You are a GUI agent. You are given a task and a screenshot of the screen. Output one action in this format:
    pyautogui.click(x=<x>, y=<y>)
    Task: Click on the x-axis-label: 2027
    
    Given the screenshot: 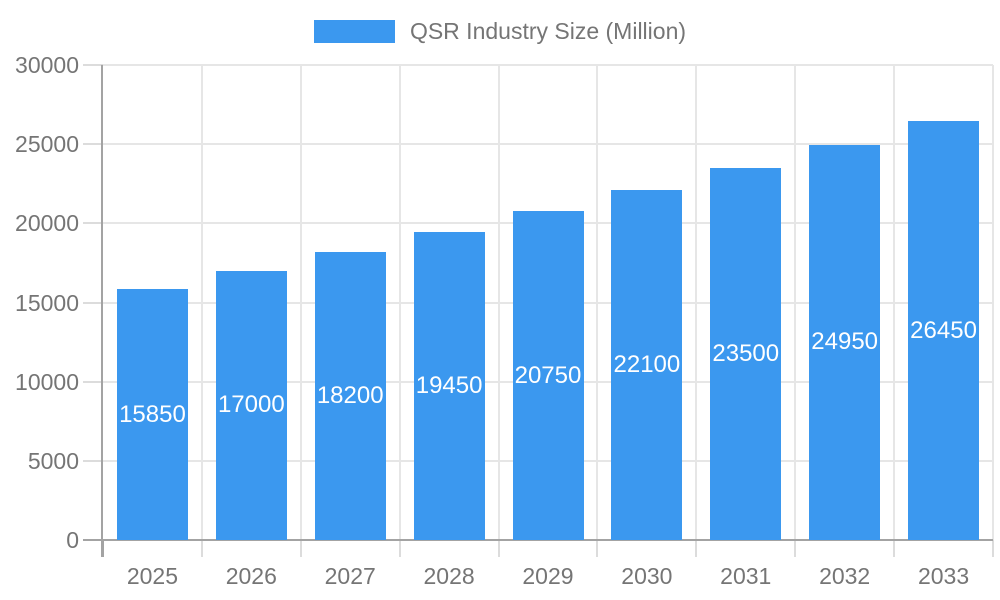 What is the action you would take?
    pyautogui.click(x=350, y=576)
    